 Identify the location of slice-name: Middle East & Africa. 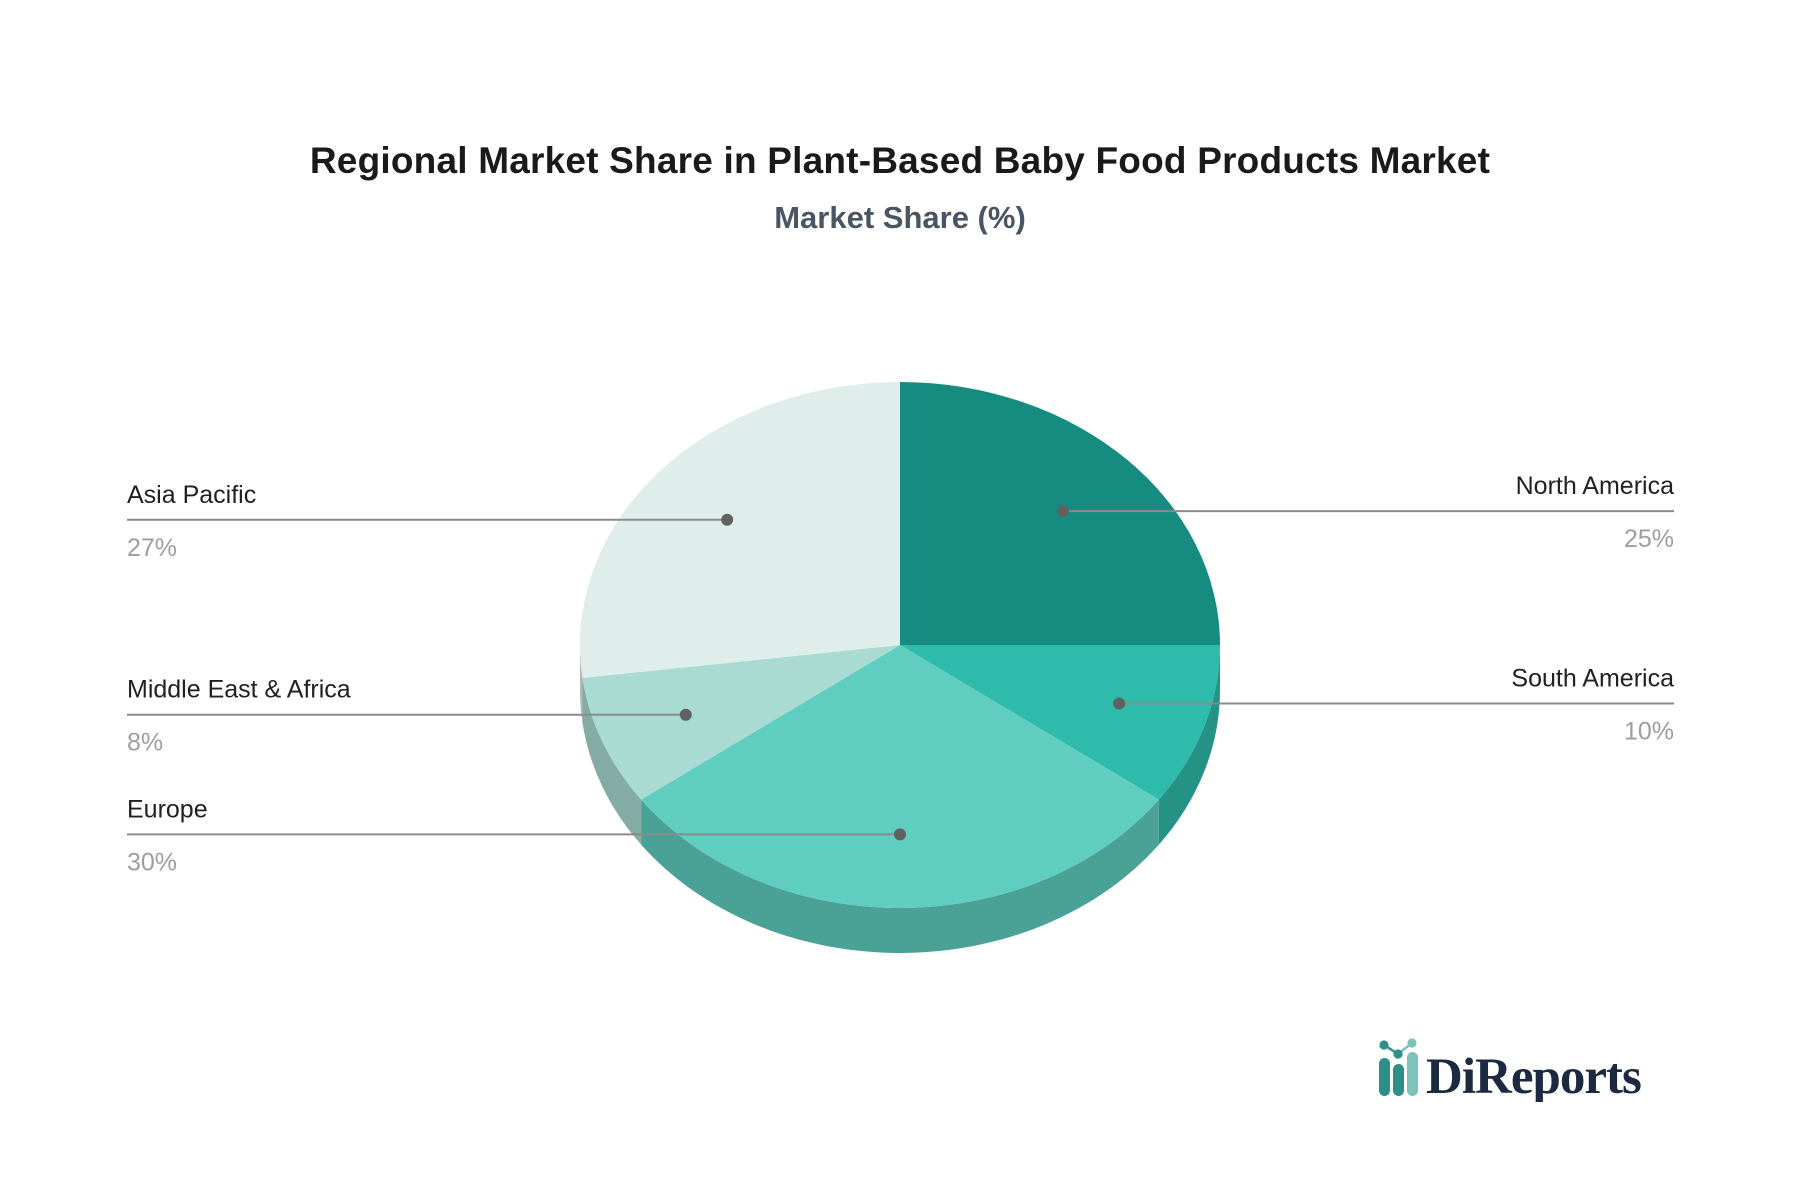
(239, 690).